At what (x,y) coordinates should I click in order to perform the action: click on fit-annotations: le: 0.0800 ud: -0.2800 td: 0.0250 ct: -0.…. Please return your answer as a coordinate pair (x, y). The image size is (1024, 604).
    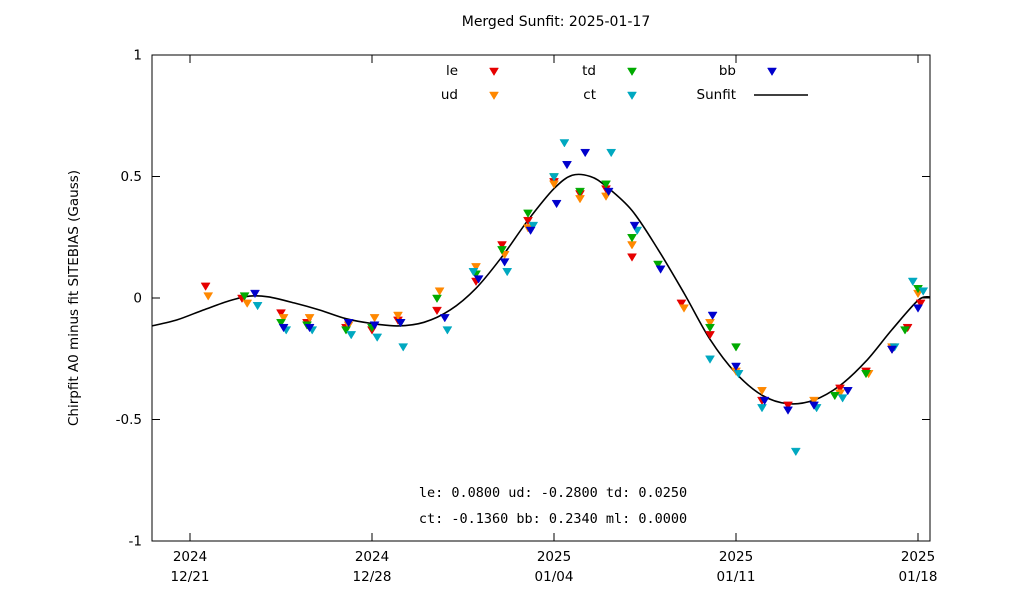
    Looking at the image, I should click on (553, 506).